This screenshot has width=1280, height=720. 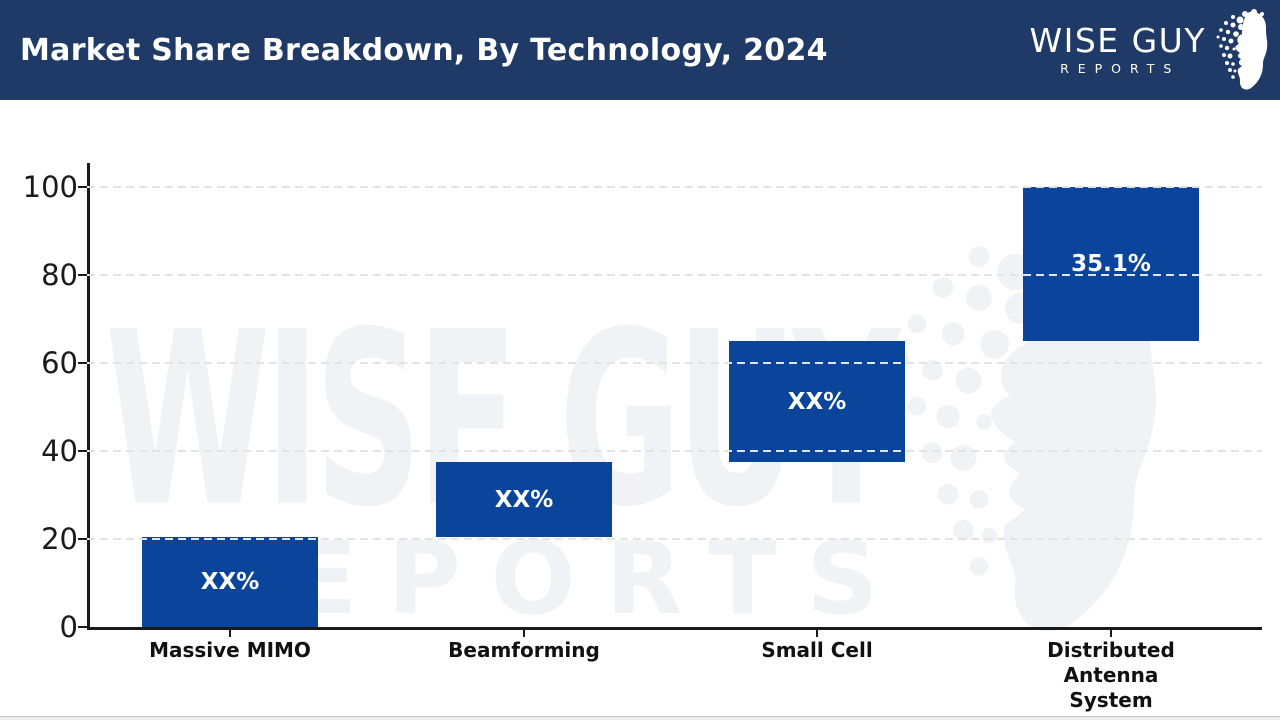 What do you see at coordinates (50, 187) in the screenshot?
I see `y-tick-label-100: 100` at bounding box center [50, 187].